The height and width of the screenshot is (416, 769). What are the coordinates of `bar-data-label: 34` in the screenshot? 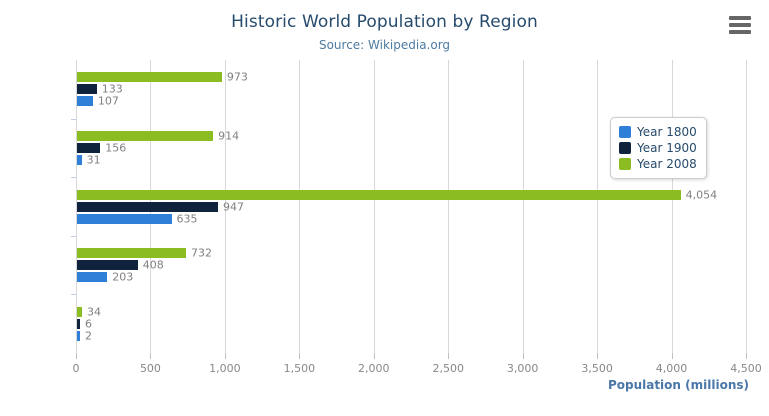 It's located at (94, 312).